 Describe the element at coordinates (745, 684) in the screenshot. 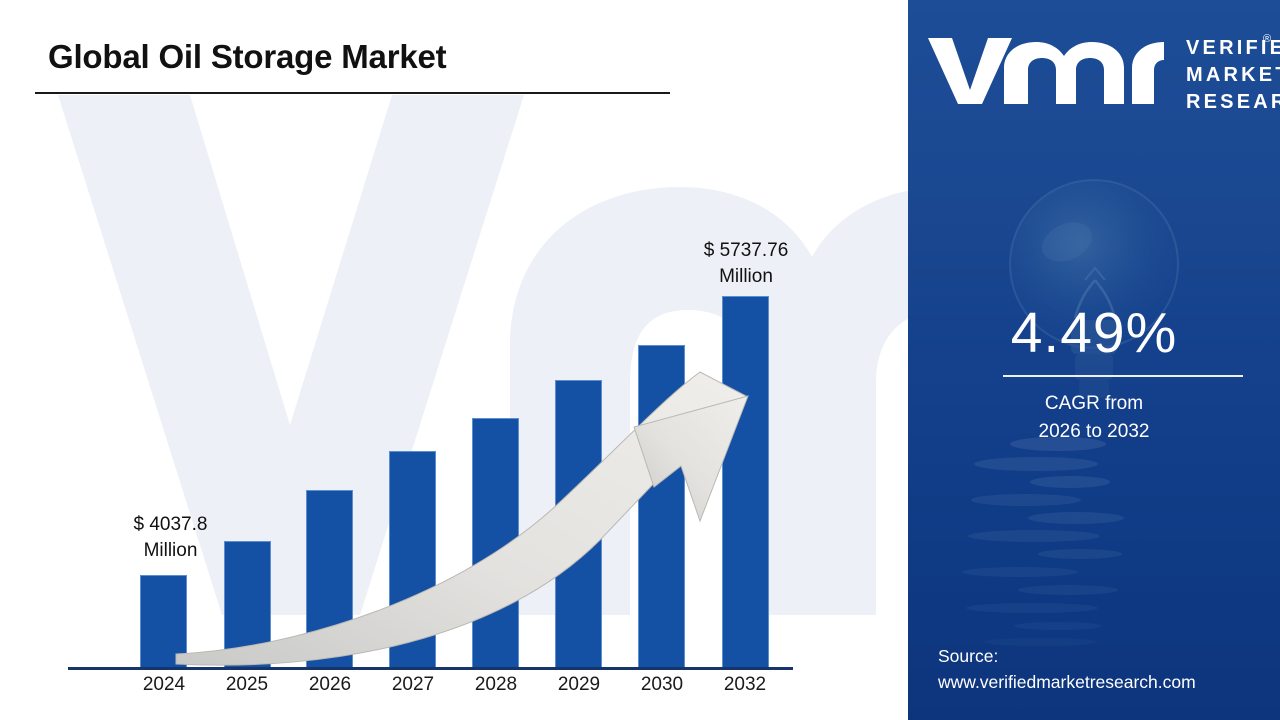

I see `x-tick-2032: 2032` at that location.